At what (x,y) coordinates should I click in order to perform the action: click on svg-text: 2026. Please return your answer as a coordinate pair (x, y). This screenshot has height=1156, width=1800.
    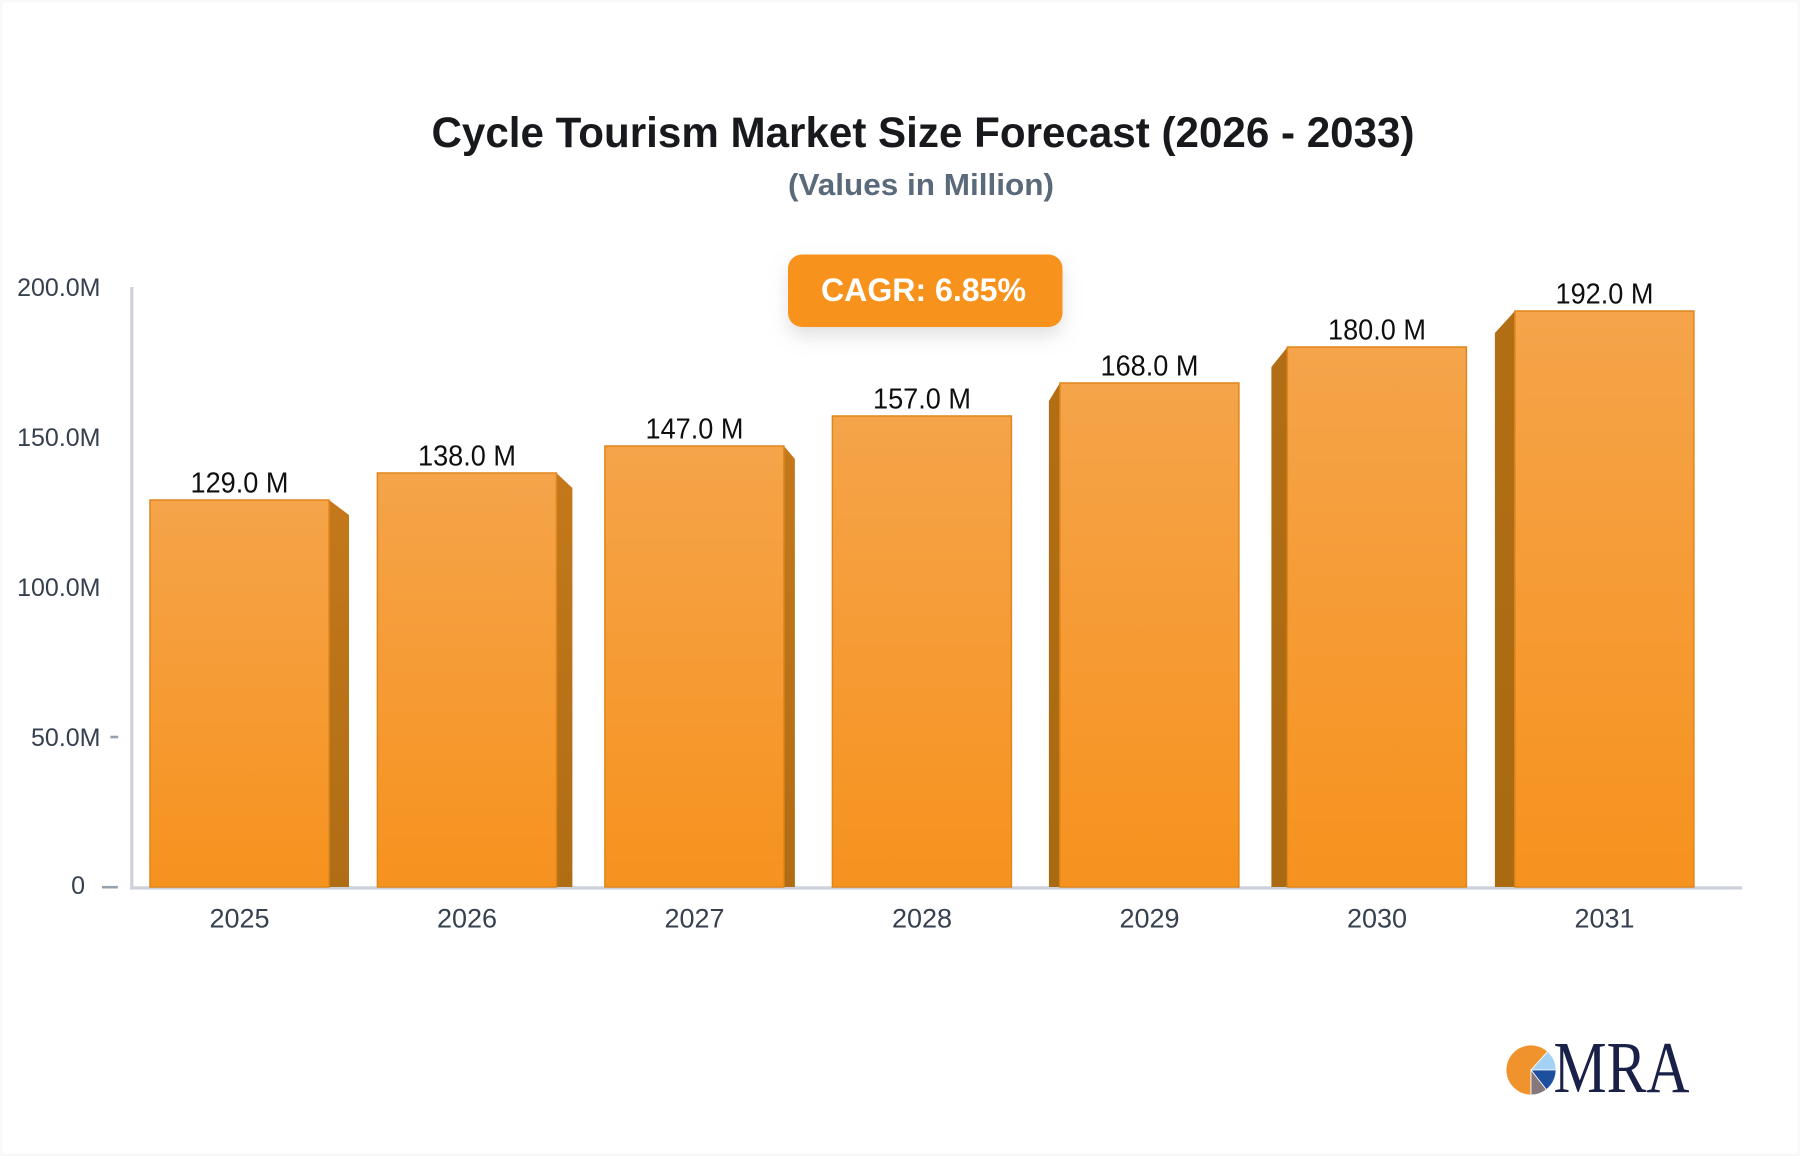
    Looking at the image, I should click on (467, 919).